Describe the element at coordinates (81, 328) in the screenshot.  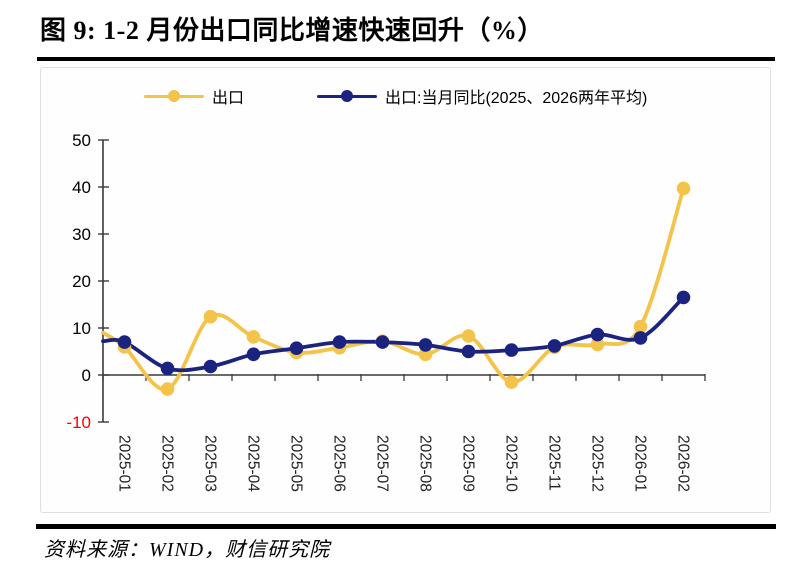
I see `y-axis-label: 10` at that location.